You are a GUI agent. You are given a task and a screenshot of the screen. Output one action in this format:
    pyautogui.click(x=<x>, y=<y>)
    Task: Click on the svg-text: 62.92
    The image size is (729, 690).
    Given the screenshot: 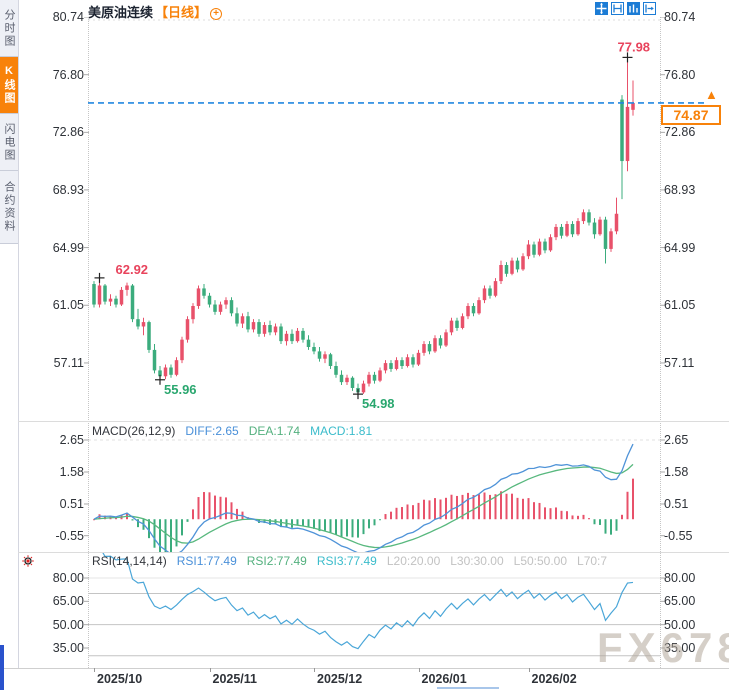 What is the action you would take?
    pyautogui.click(x=132, y=269)
    